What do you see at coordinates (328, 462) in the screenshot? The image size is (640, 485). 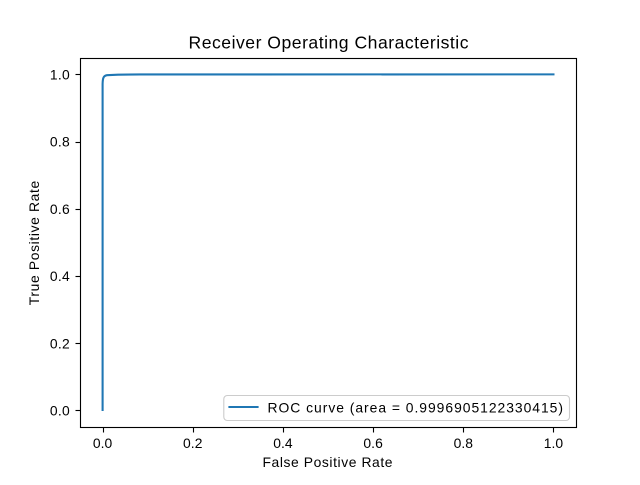 I see `svg-text: False Positive Rate` at bounding box center [328, 462].